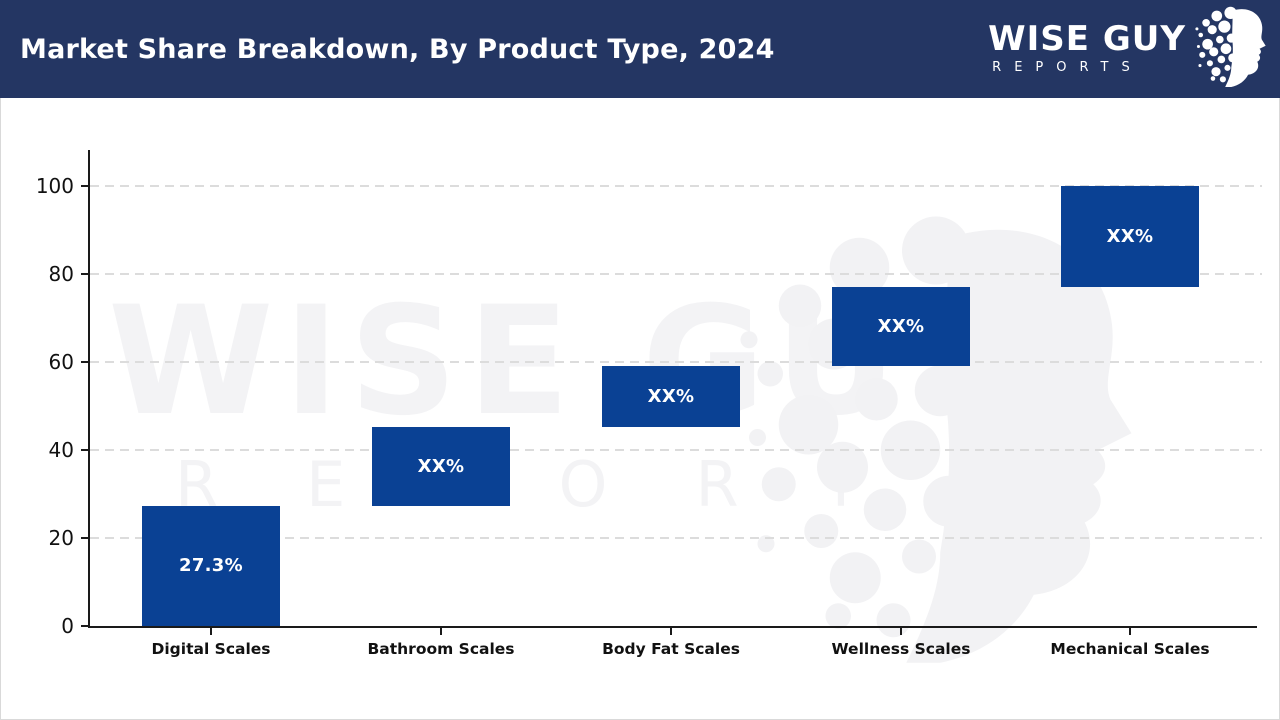 The height and width of the screenshot is (720, 1280). I want to click on logo-text: WISE GUY REPORTS, so click(1087, 47).